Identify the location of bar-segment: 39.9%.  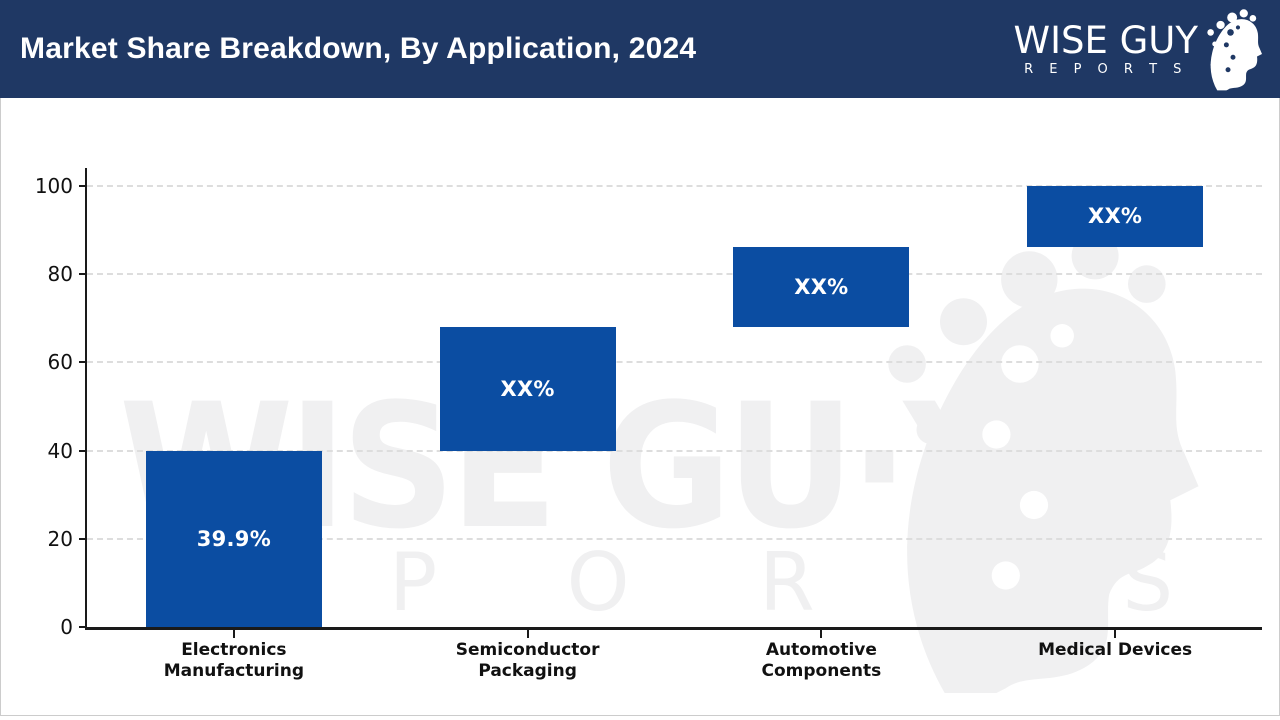
(233, 539).